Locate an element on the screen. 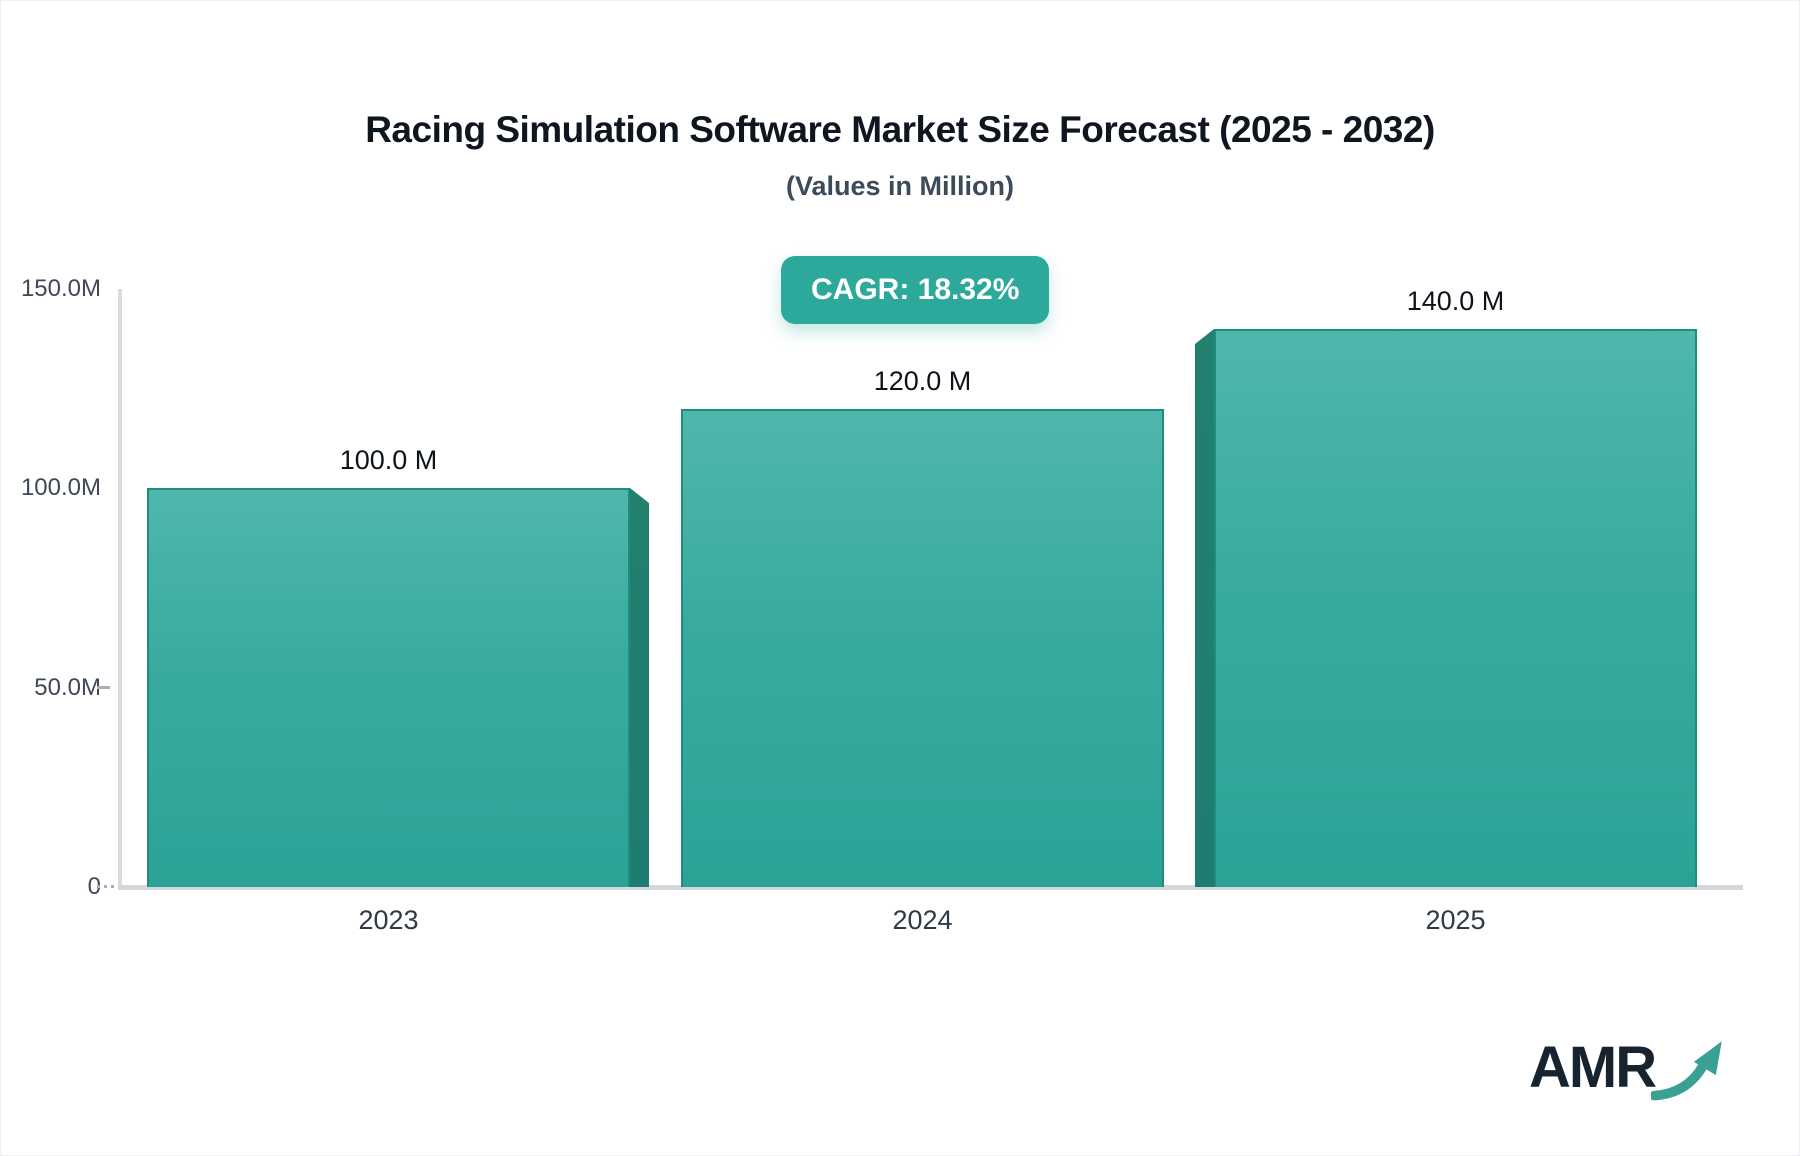 The height and width of the screenshot is (1156, 1800). brand-logo: AMR is located at coordinates (1627, 1071).